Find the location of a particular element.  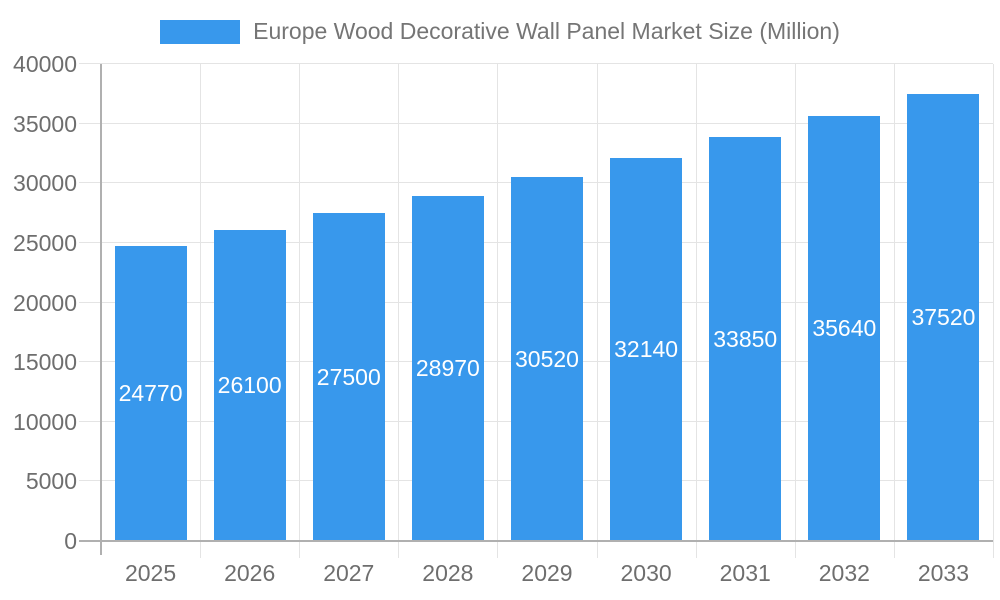

bar-value-label: 27500 is located at coordinates (348, 377).